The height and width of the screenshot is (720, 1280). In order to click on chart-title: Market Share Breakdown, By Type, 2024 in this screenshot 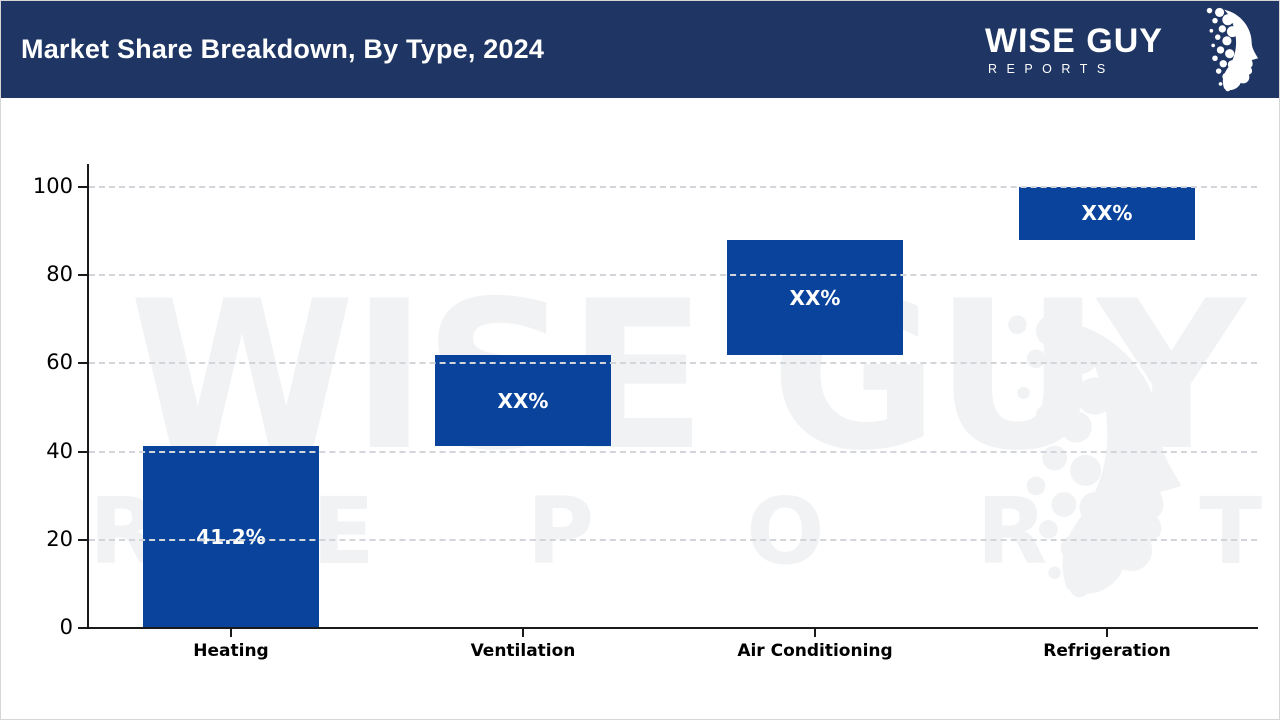, I will do `click(283, 49)`.